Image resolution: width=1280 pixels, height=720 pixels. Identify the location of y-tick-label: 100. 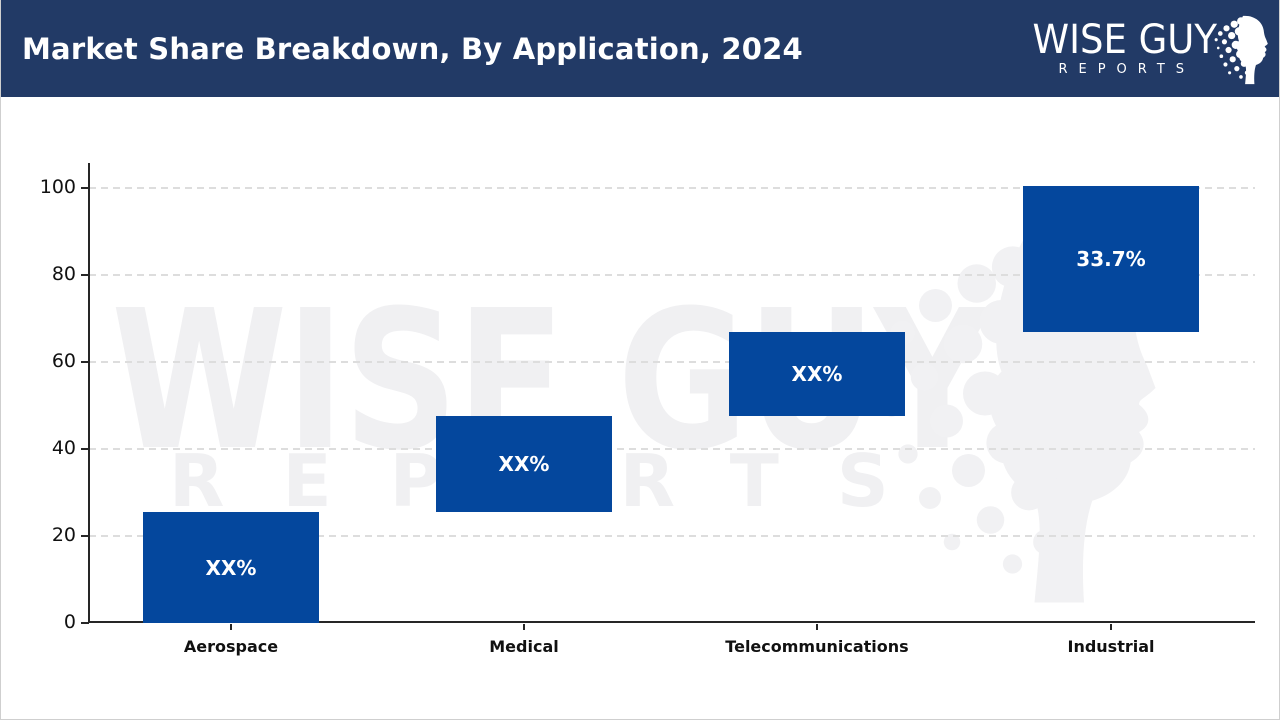
(57, 187).